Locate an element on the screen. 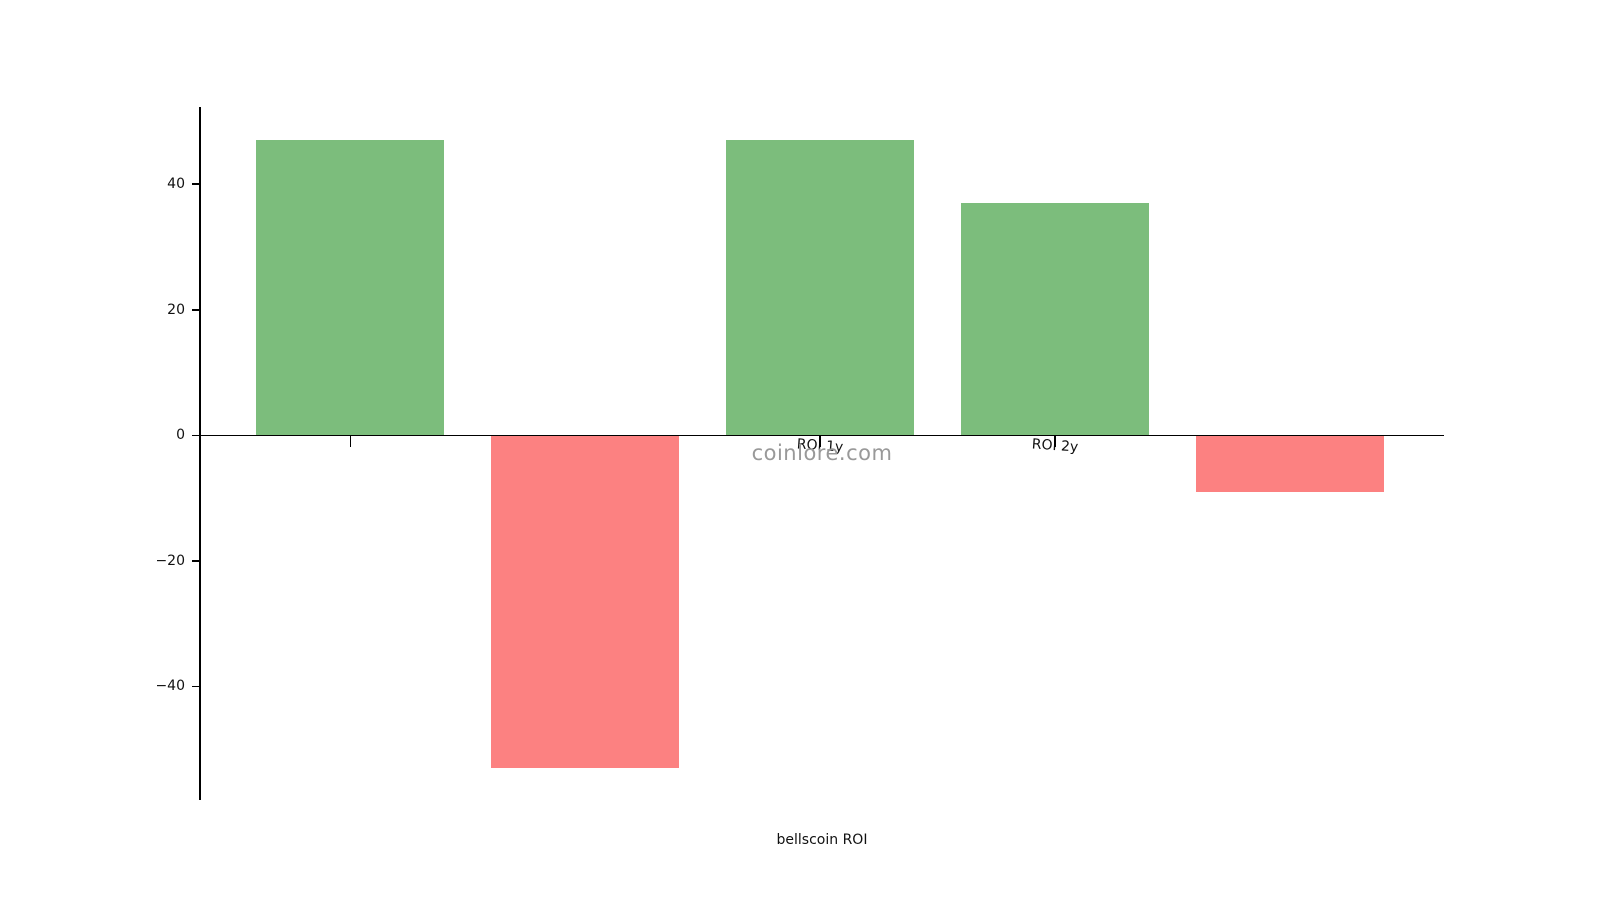 This screenshot has width=1600, height=900. y-tick-label: 20 is located at coordinates (176, 309).